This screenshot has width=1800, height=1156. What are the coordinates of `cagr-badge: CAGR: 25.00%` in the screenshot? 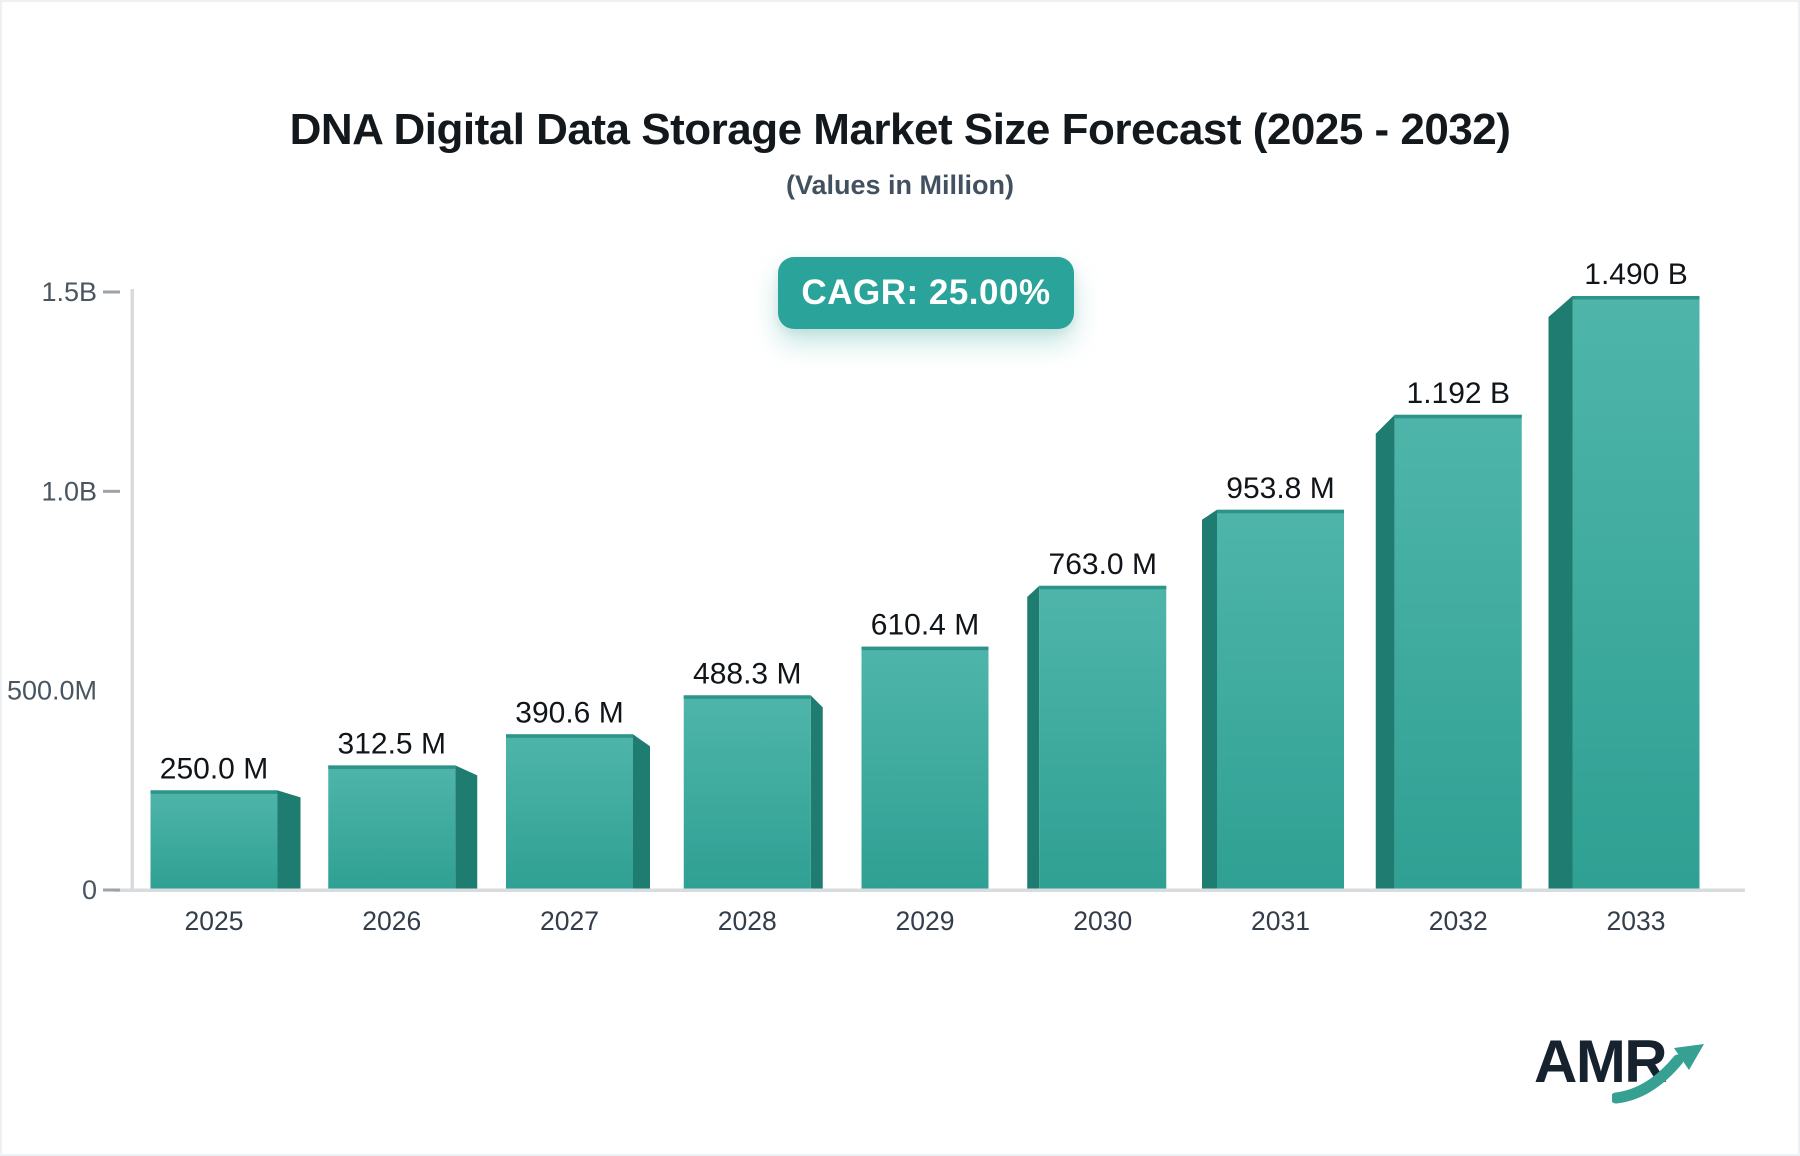 It's located at (926, 293).